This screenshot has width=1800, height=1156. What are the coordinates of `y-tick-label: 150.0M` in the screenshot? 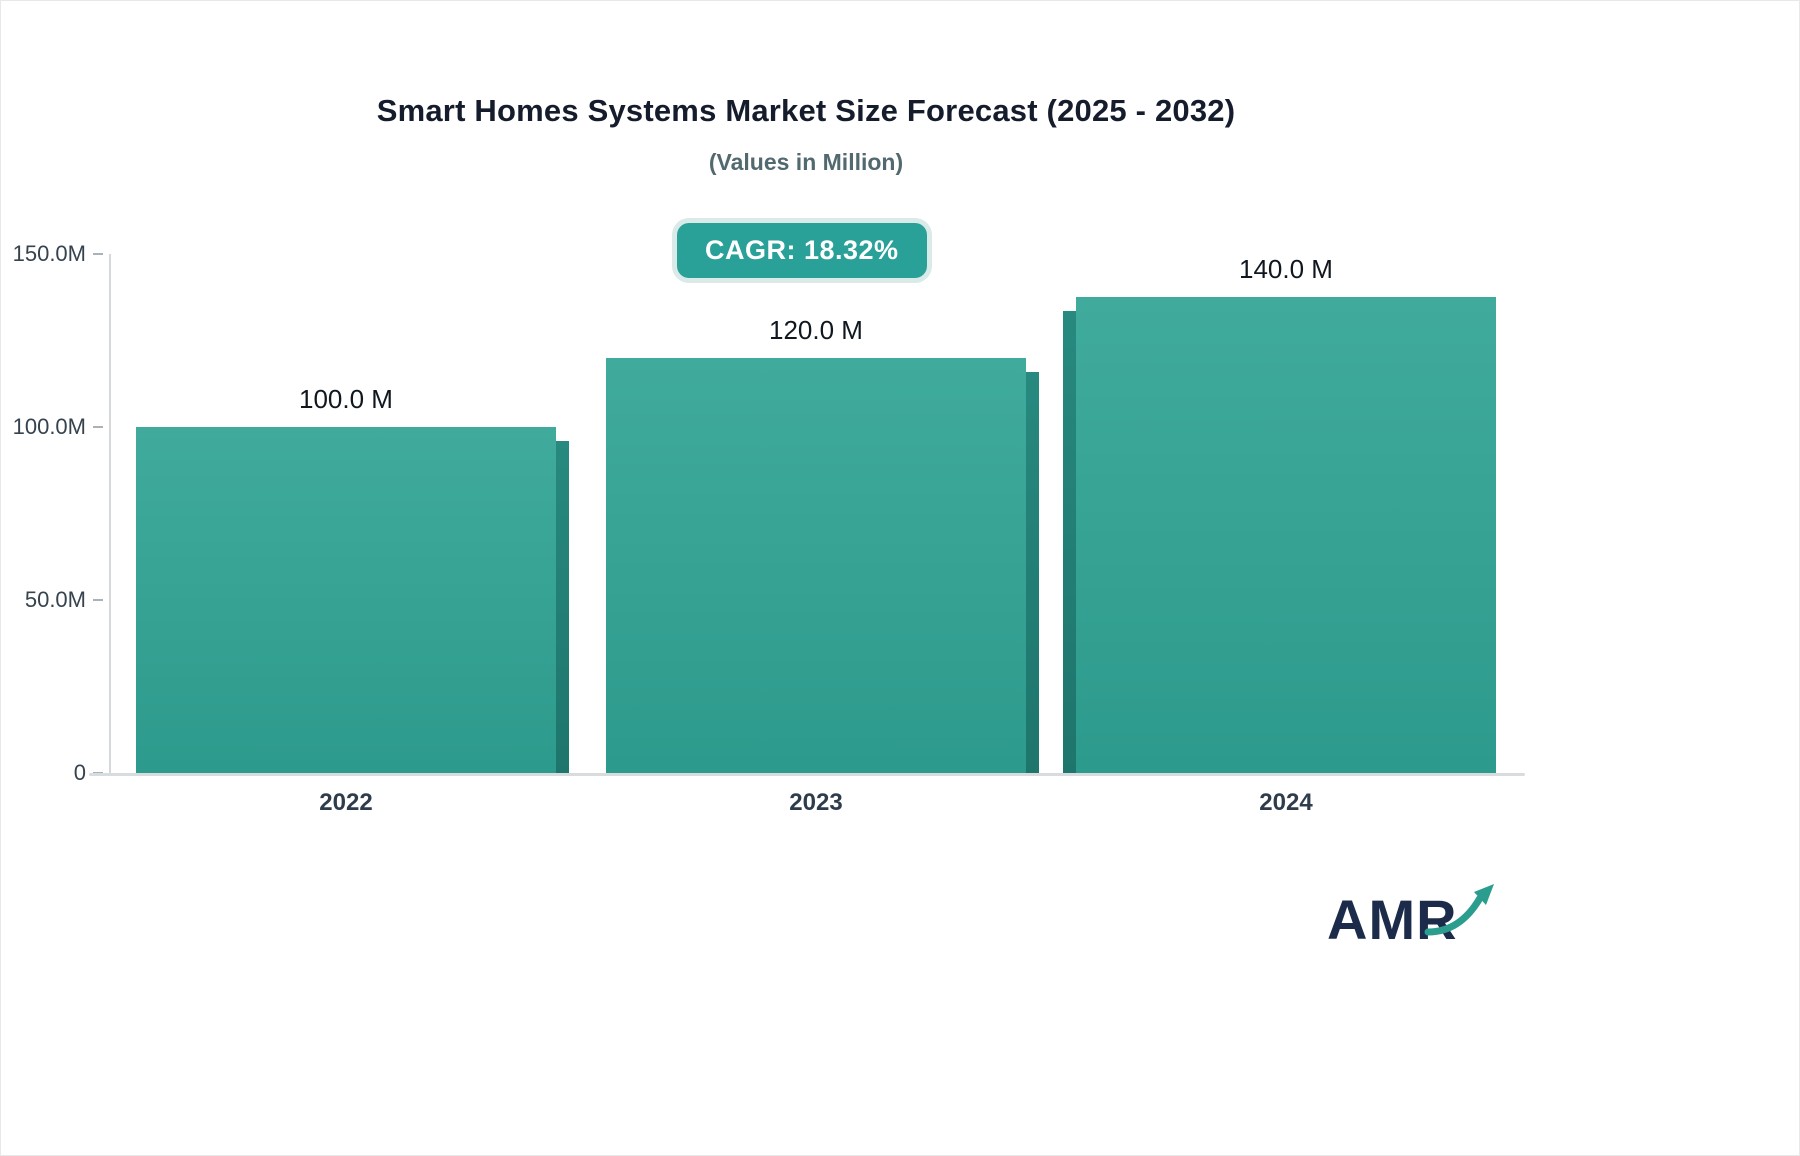 It's located at (49, 253).